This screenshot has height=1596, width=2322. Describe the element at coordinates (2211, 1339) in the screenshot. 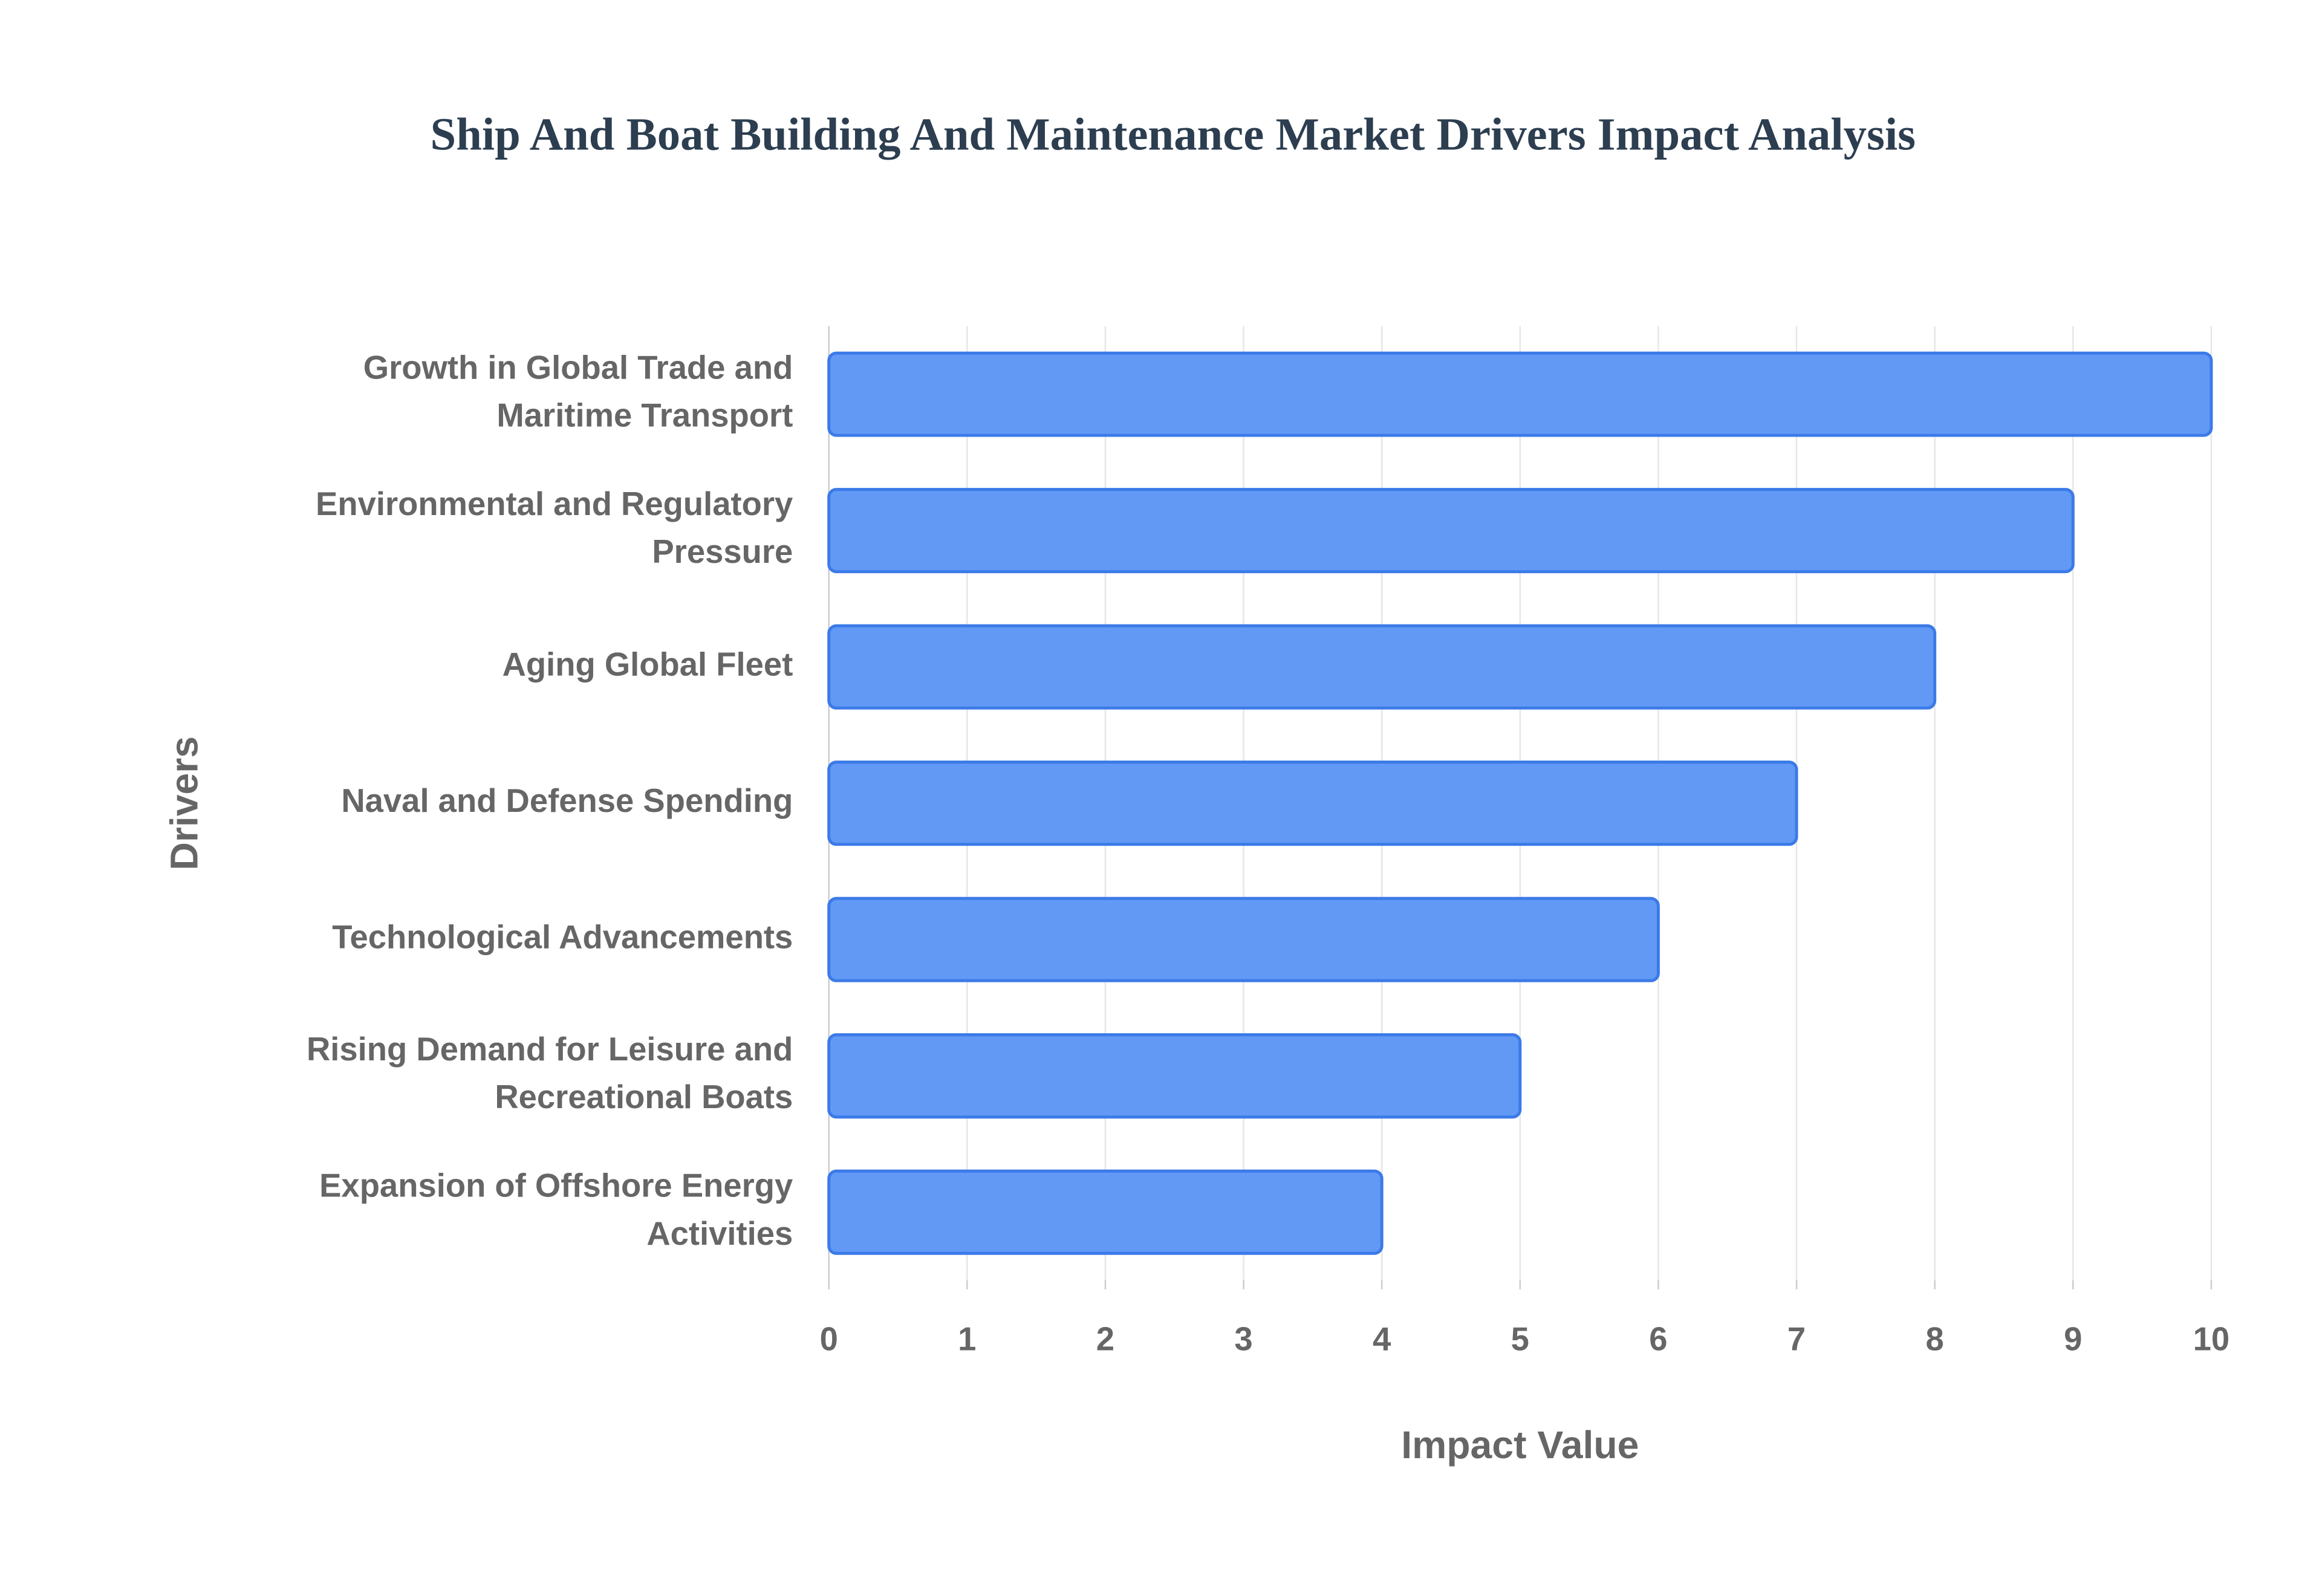

I see `x-tick-label: 10` at that location.